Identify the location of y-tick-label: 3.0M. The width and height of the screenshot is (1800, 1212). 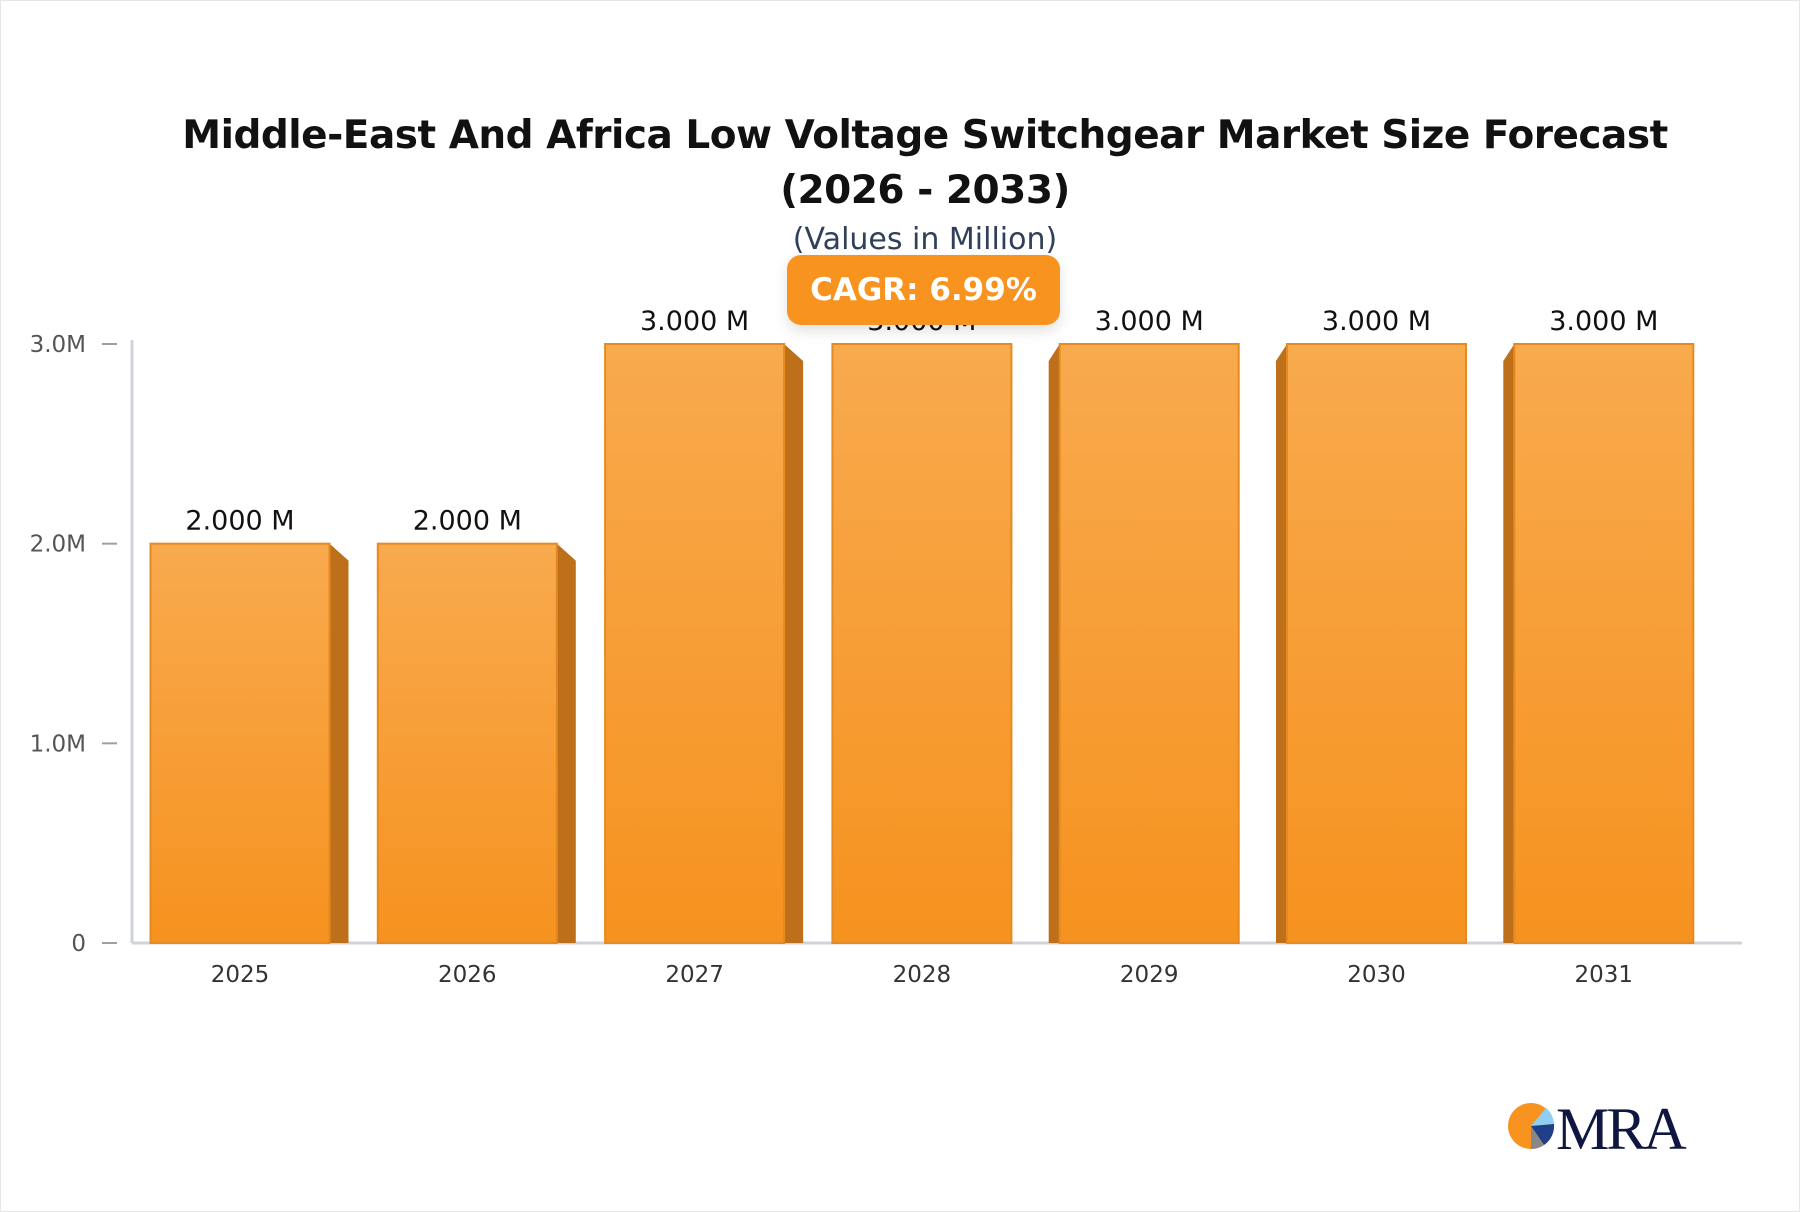
(58, 345).